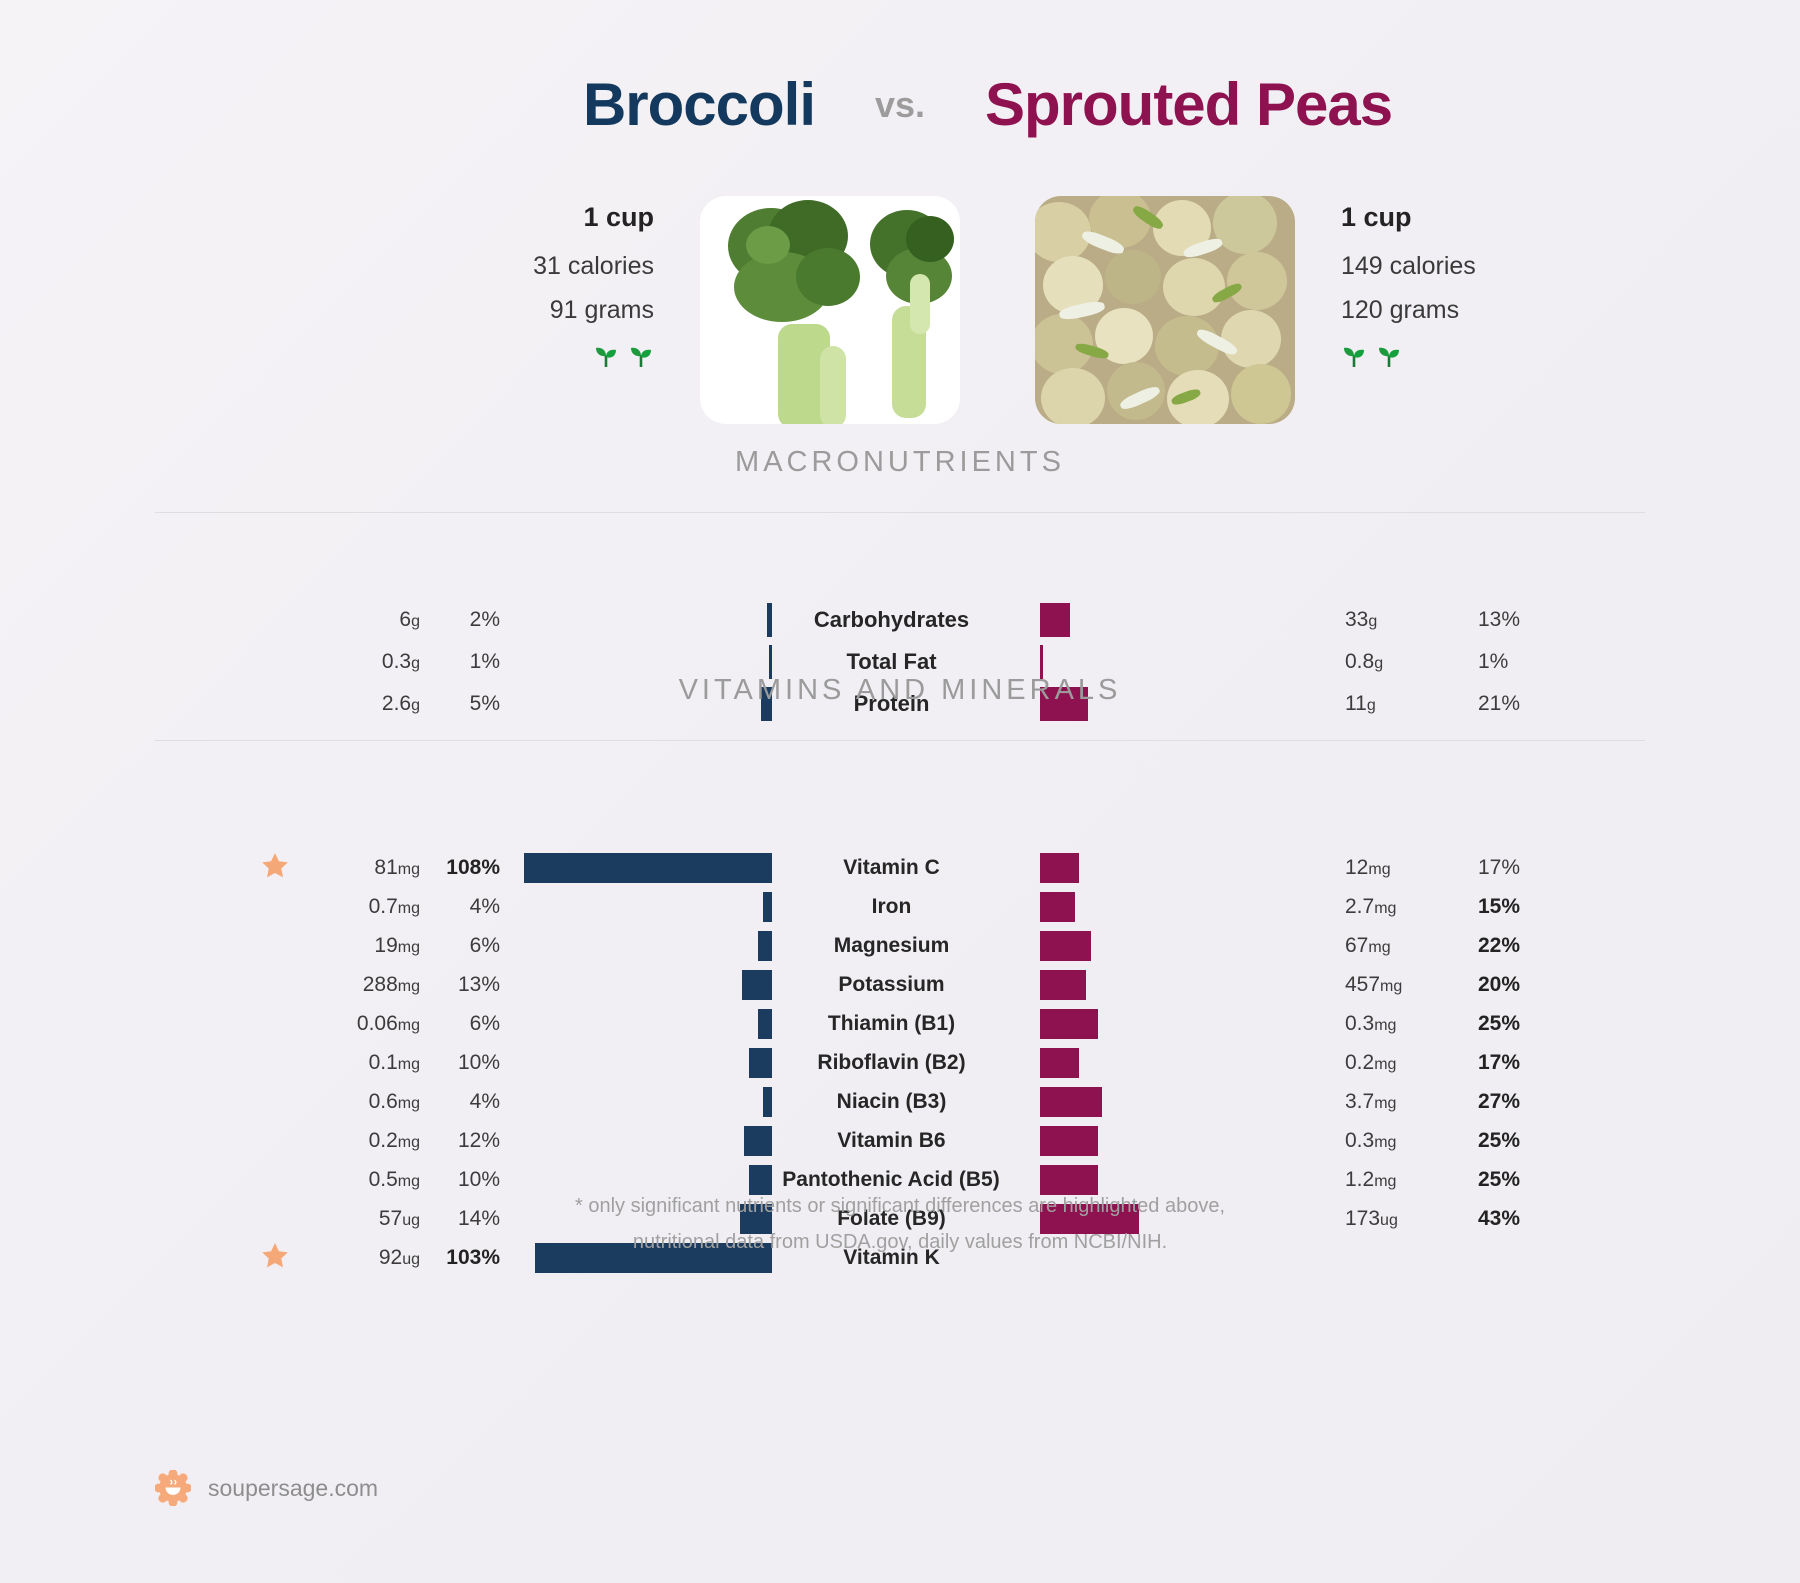 This screenshot has width=1800, height=1583. What do you see at coordinates (394, 1101) in the screenshot?
I see `left-amount: 0.6mg` at bounding box center [394, 1101].